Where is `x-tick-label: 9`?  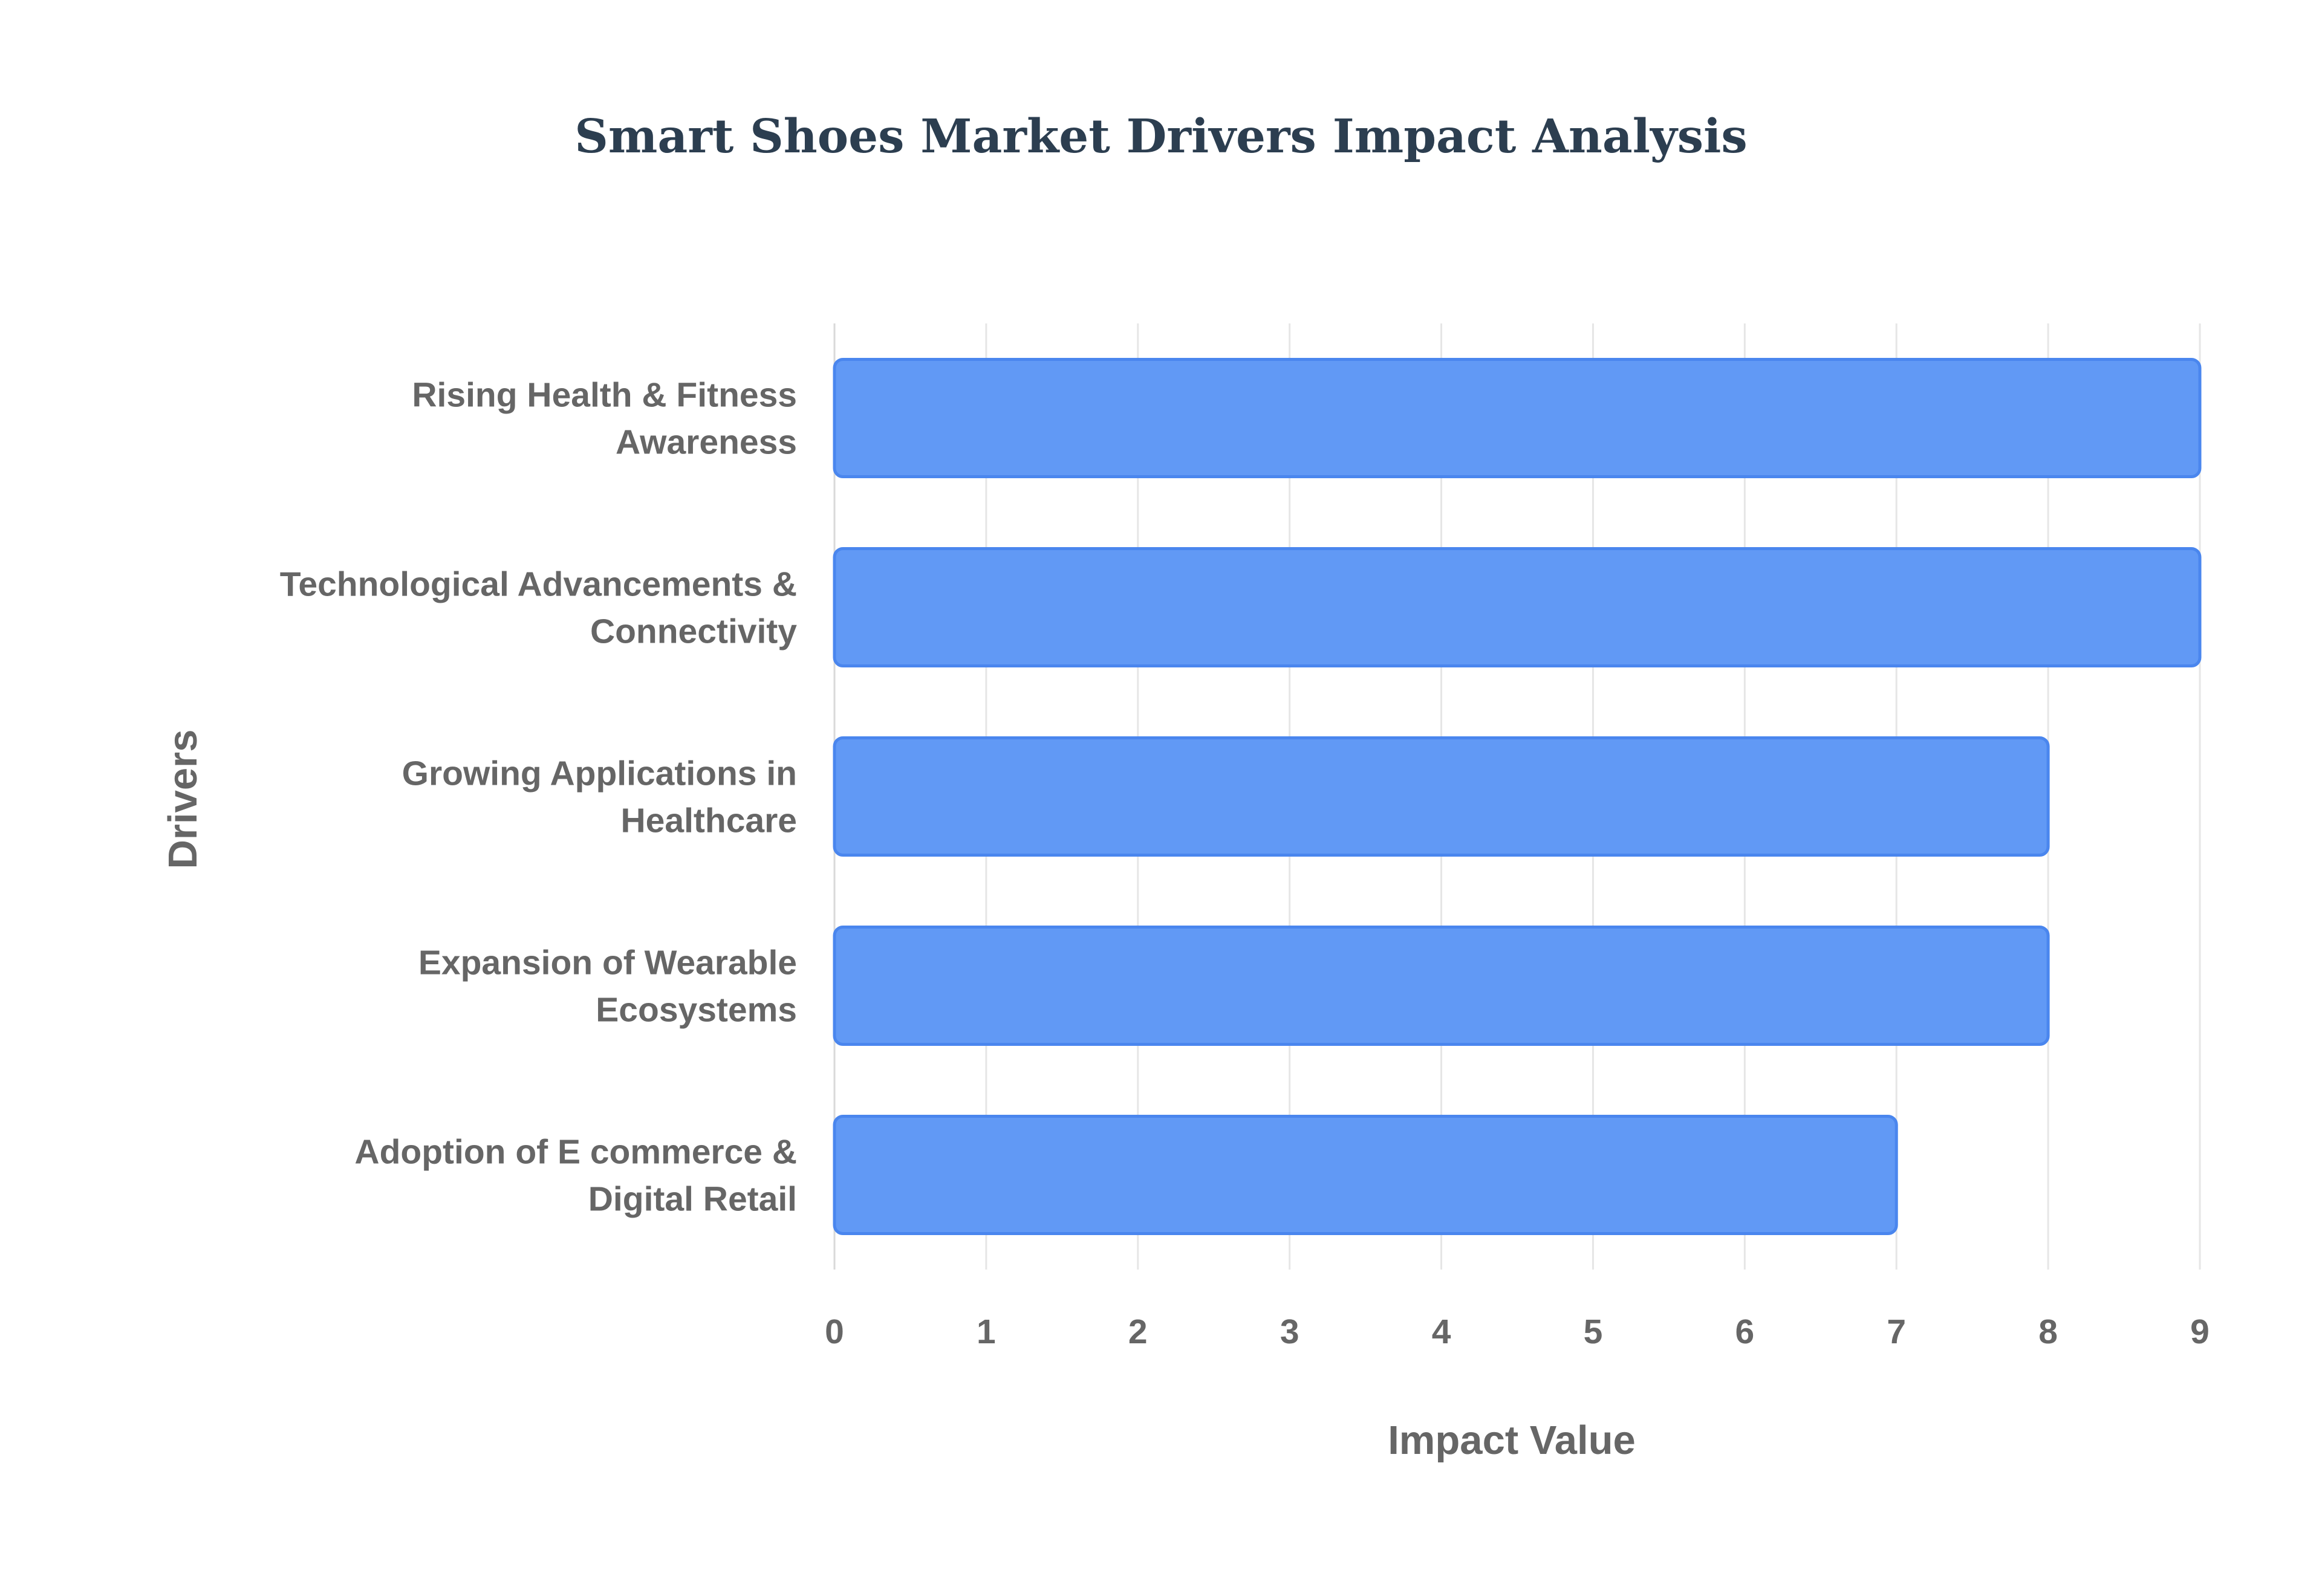
x-tick-label: 9 is located at coordinates (2200, 1331).